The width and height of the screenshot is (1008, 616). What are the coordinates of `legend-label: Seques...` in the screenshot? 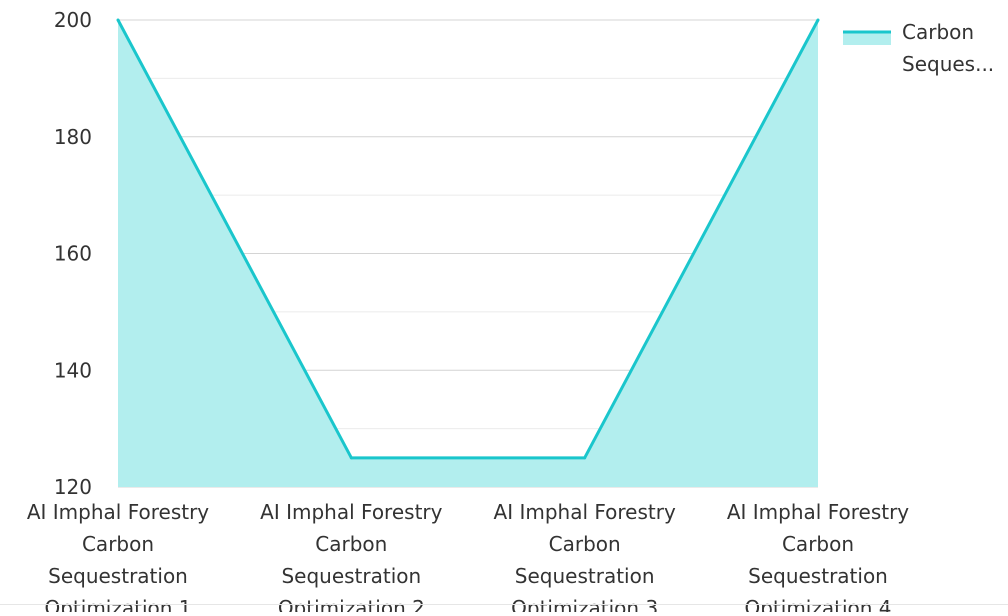 It's located at (948, 64).